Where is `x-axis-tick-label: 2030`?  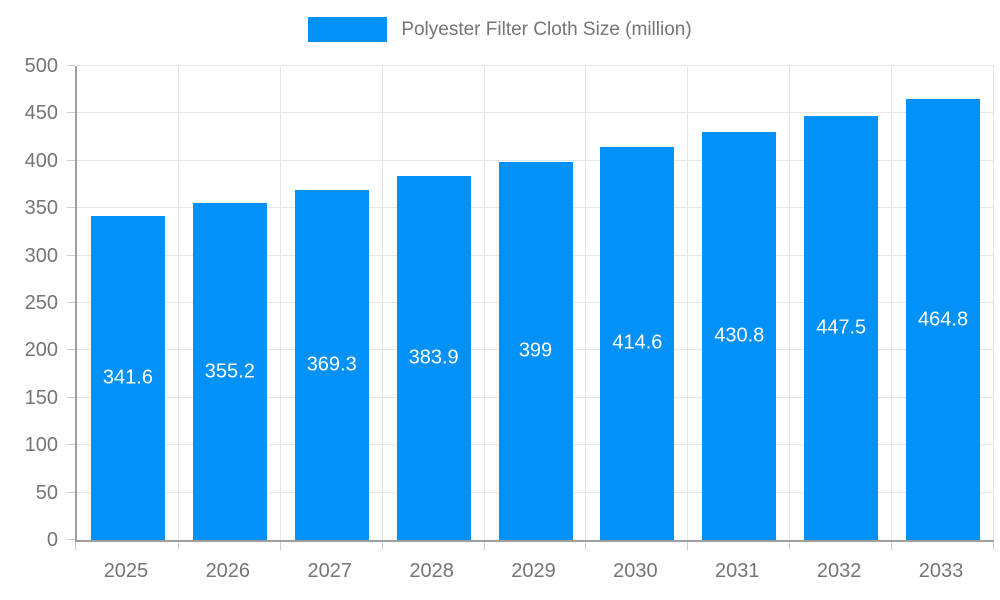
x-axis-tick-label: 2030 is located at coordinates (635, 571).